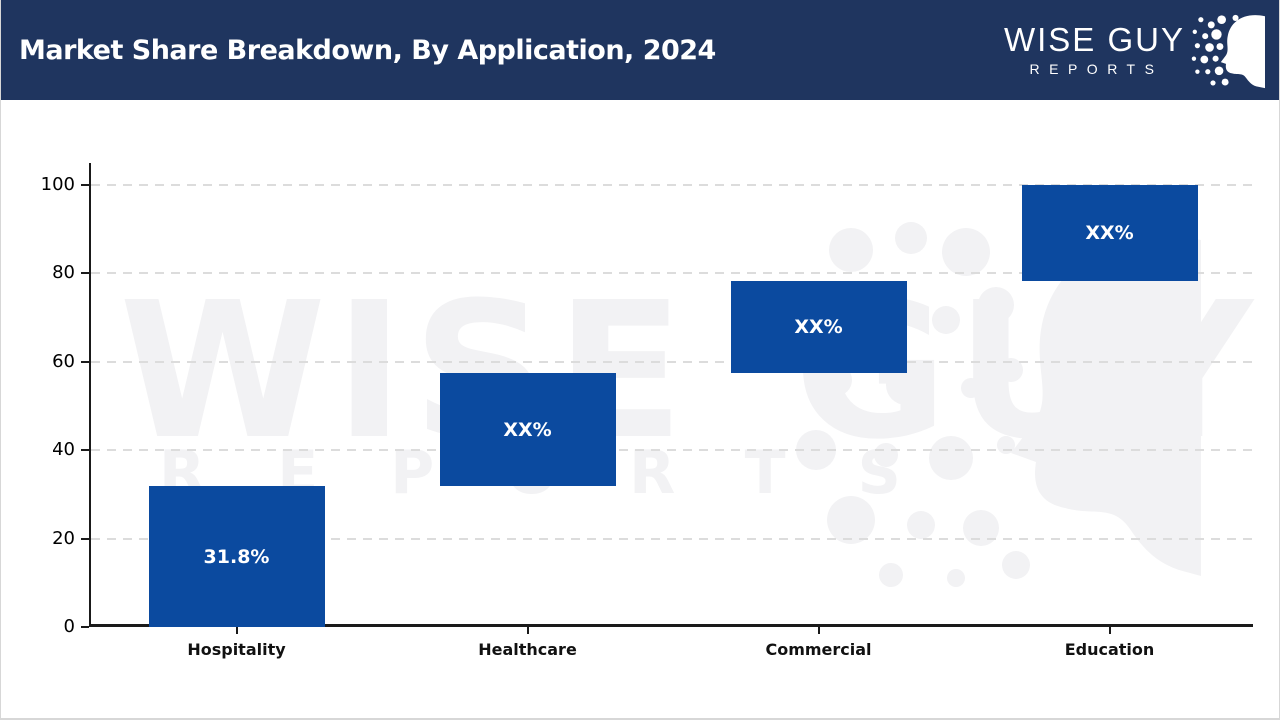 The image size is (1280, 720). I want to click on y-tick-label: 80, so click(63, 273).